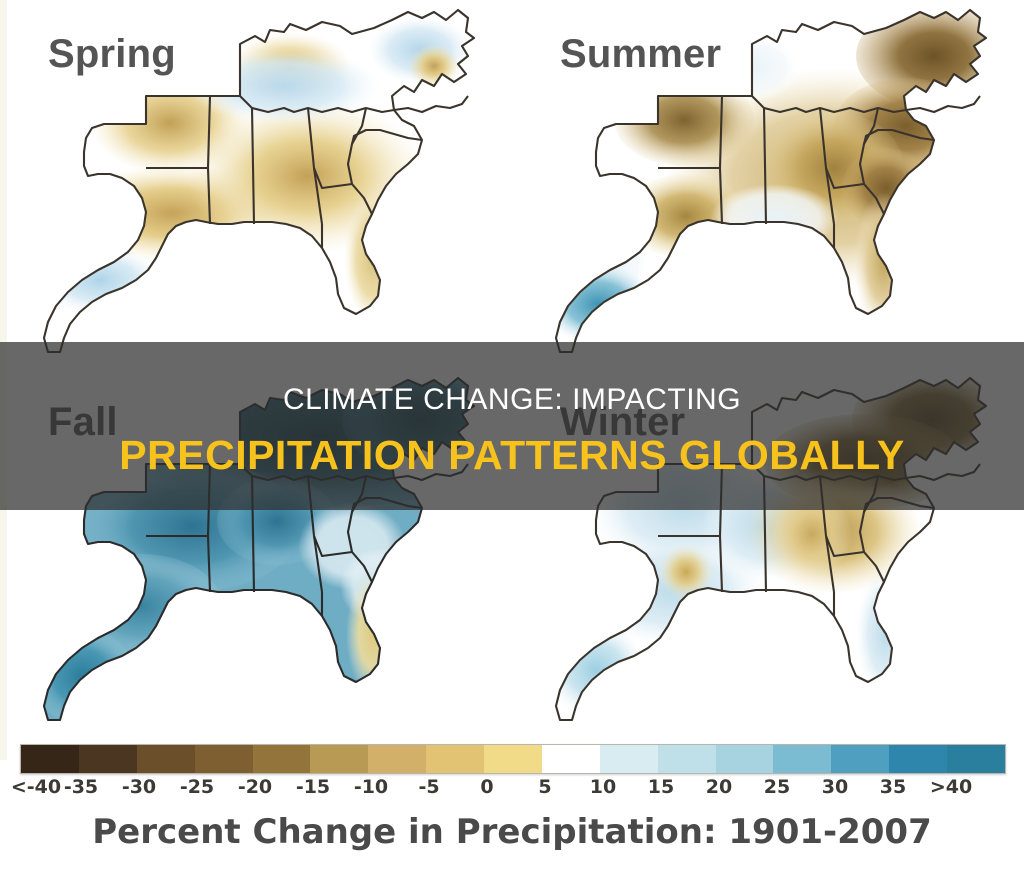  What do you see at coordinates (603, 787) in the screenshot?
I see `colorbar-tick-10: 10` at bounding box center [603, 787].